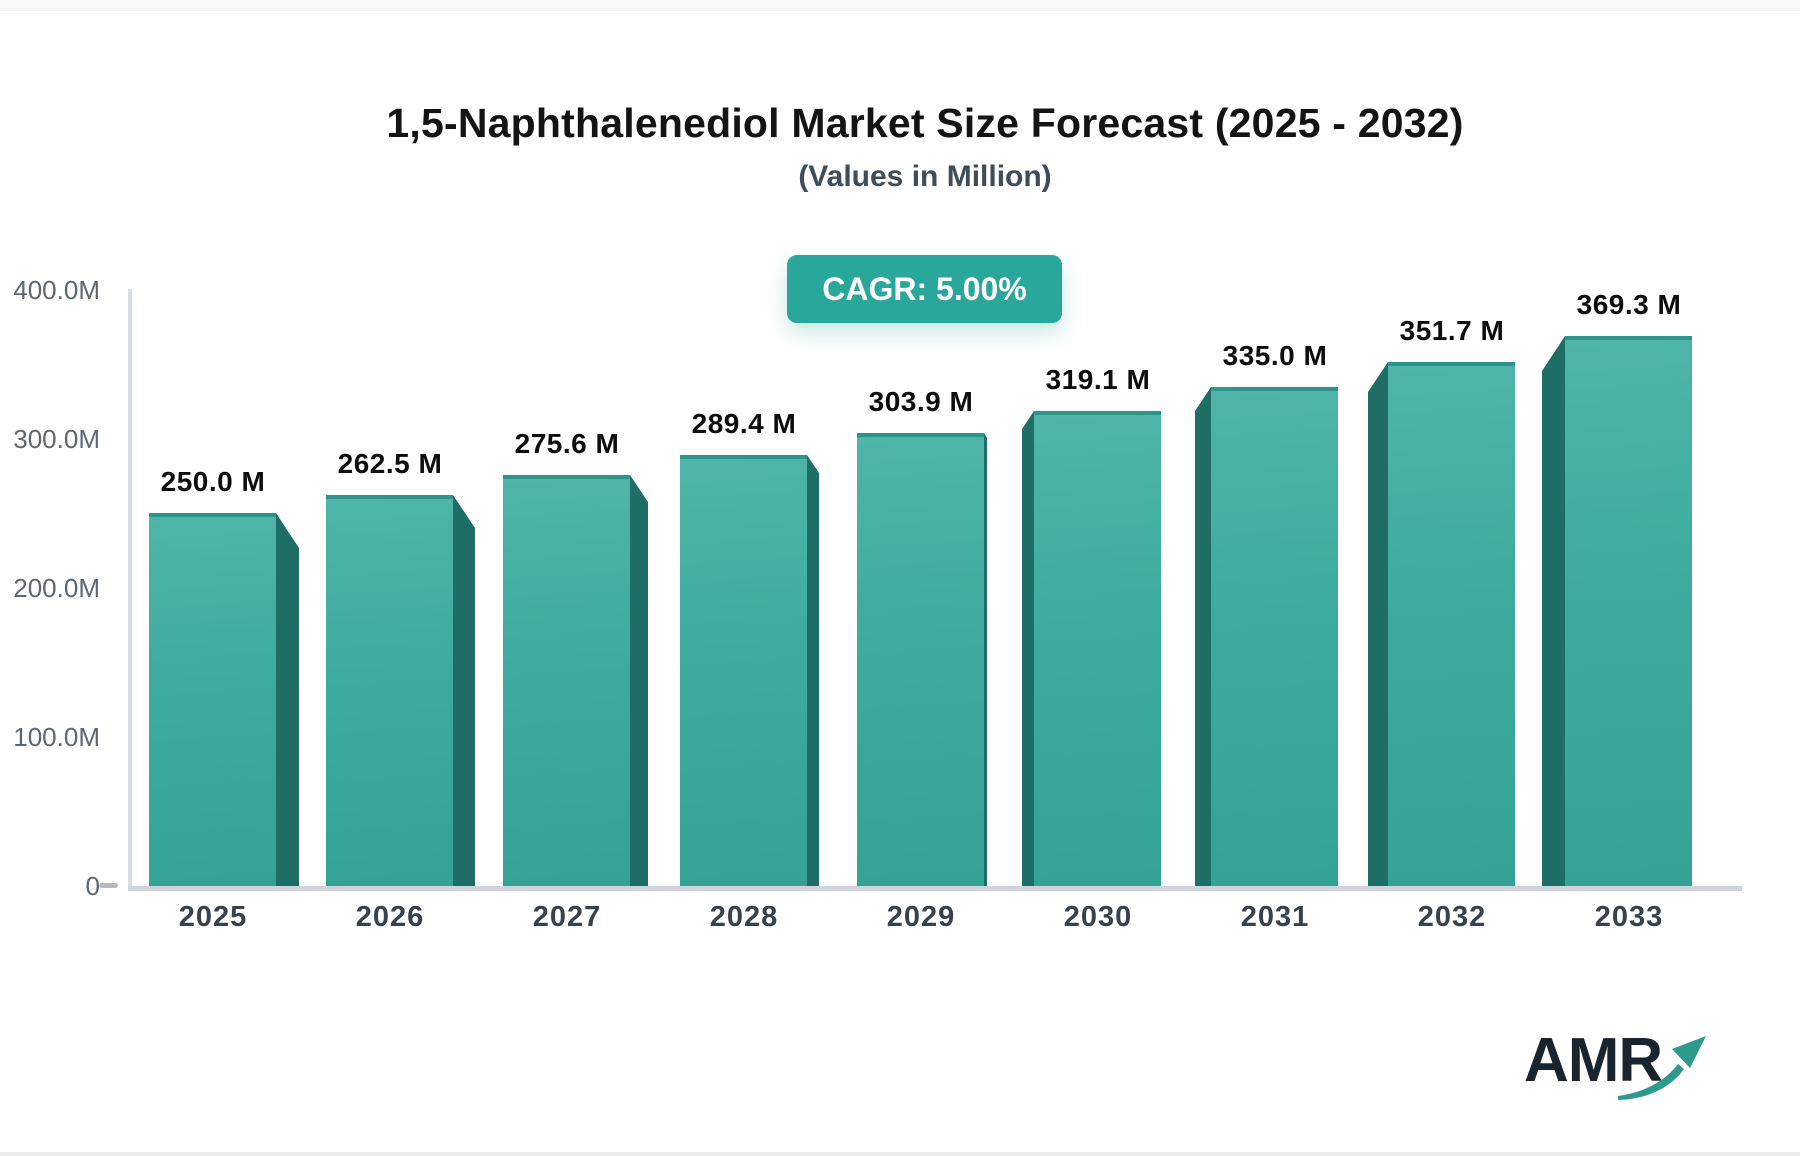 The width and height of the screenshot is (1800, 1156). What do you see at coordinates (56, 588) in the screenshot?
I see `y-axis-tick-label: 200.0M` at bounding box center [56, 588].